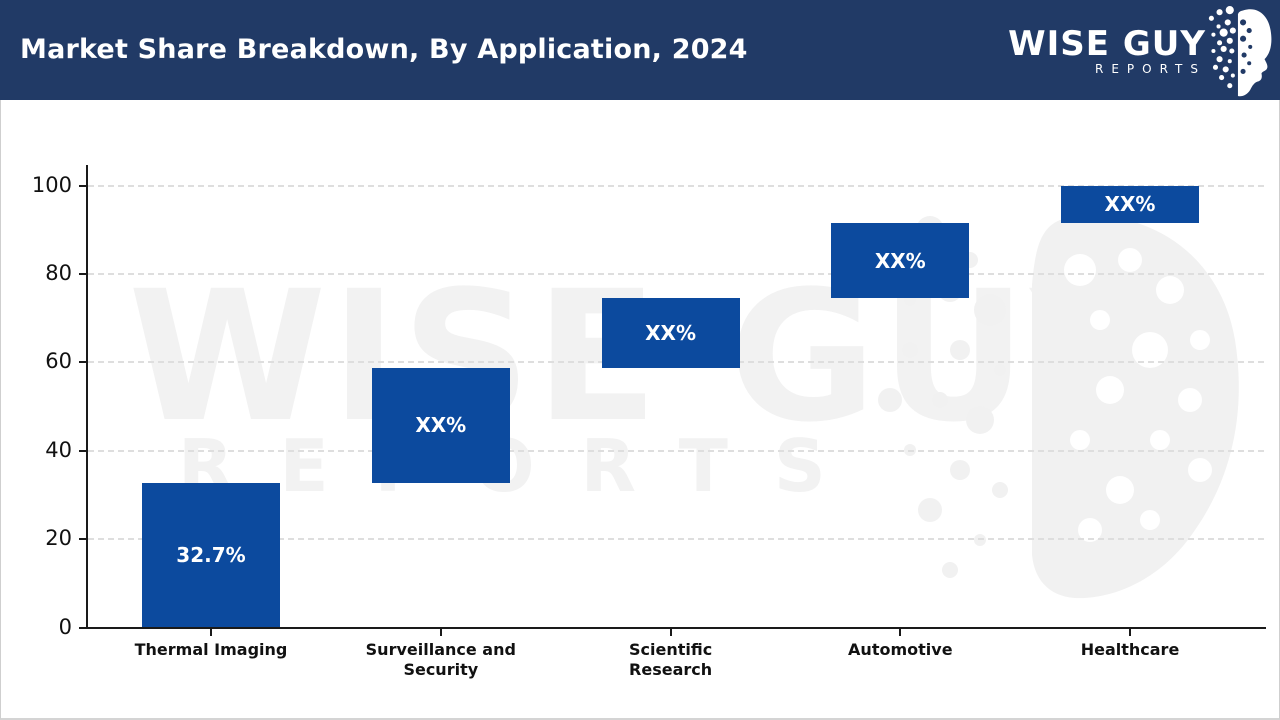 The width and height of the screenshot is (1280, 720). Describe the element at coordinates (58, 272) in the screenshot. I see `y-tick-label: 80` at that location.